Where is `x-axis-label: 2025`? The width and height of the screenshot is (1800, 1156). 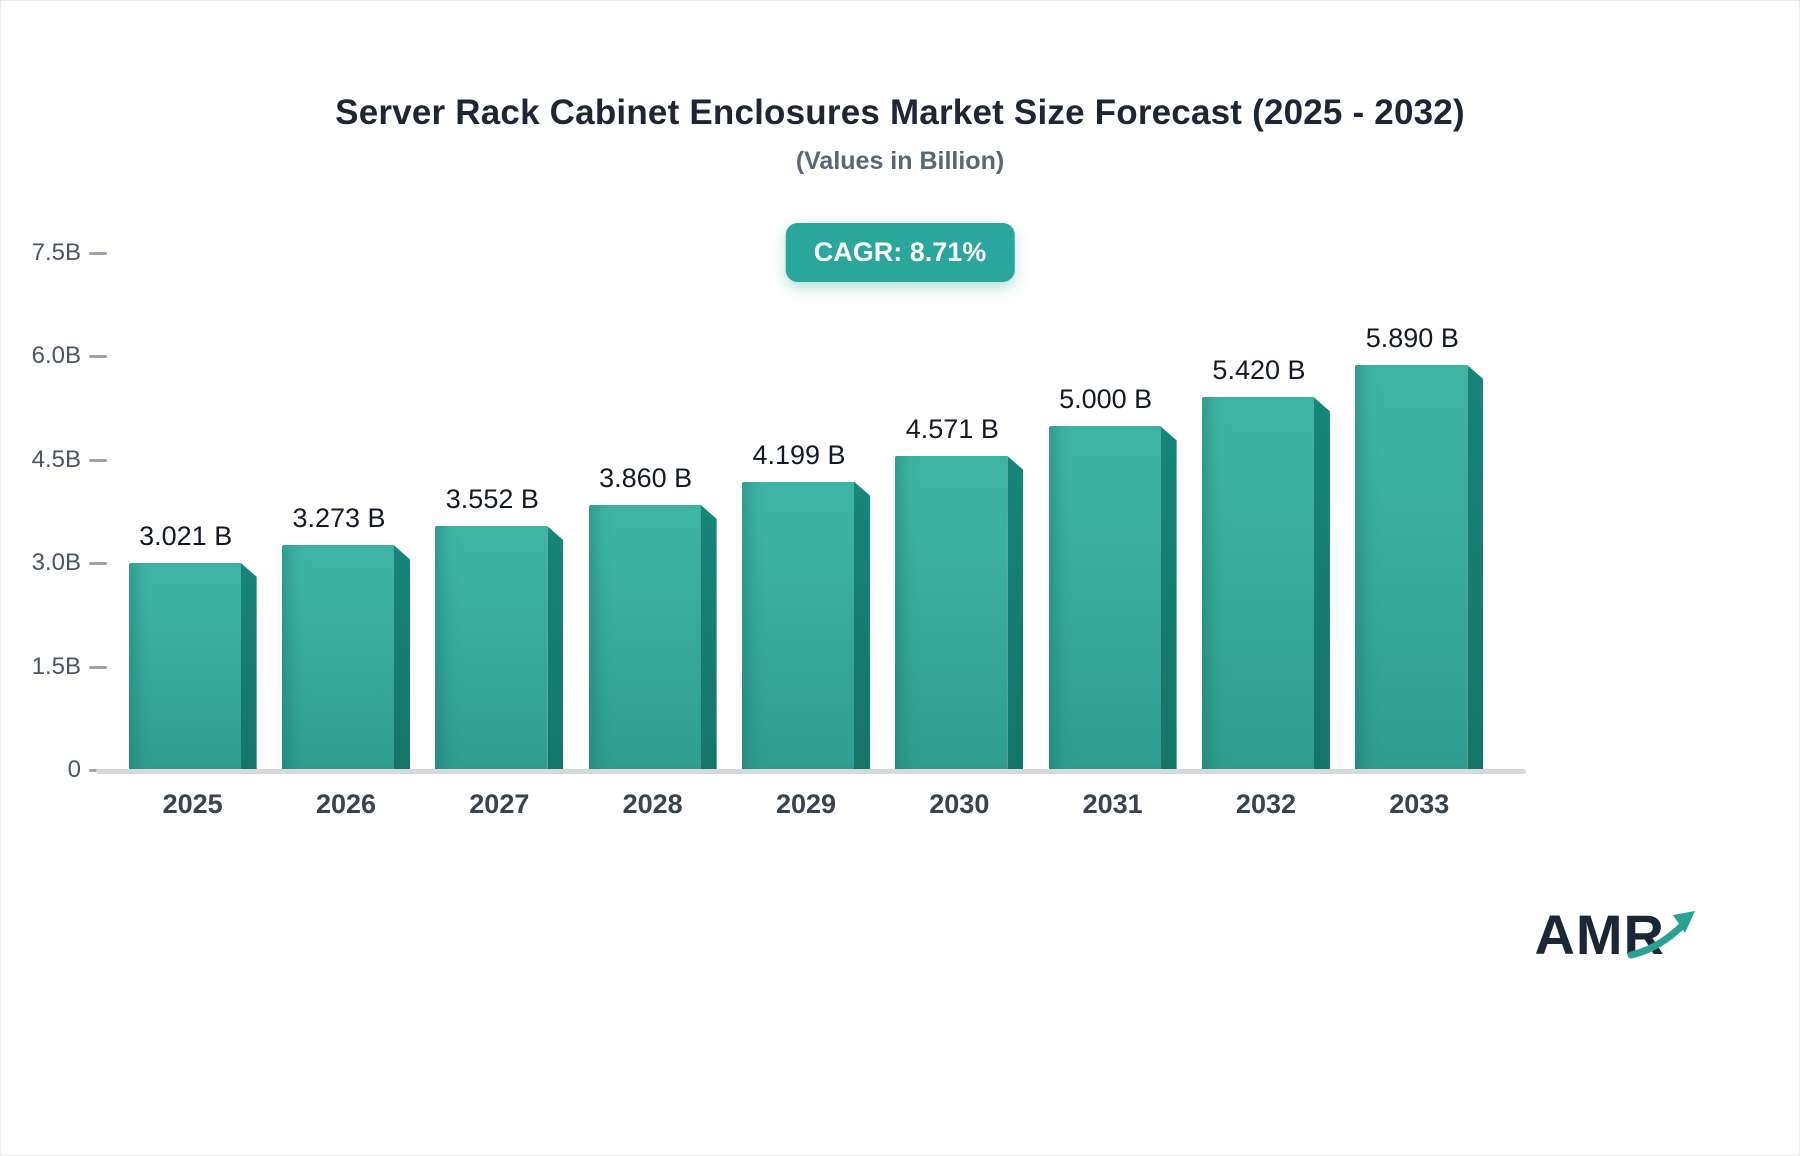
x-axis-label: 2025 is located at coordinates (192, 804).